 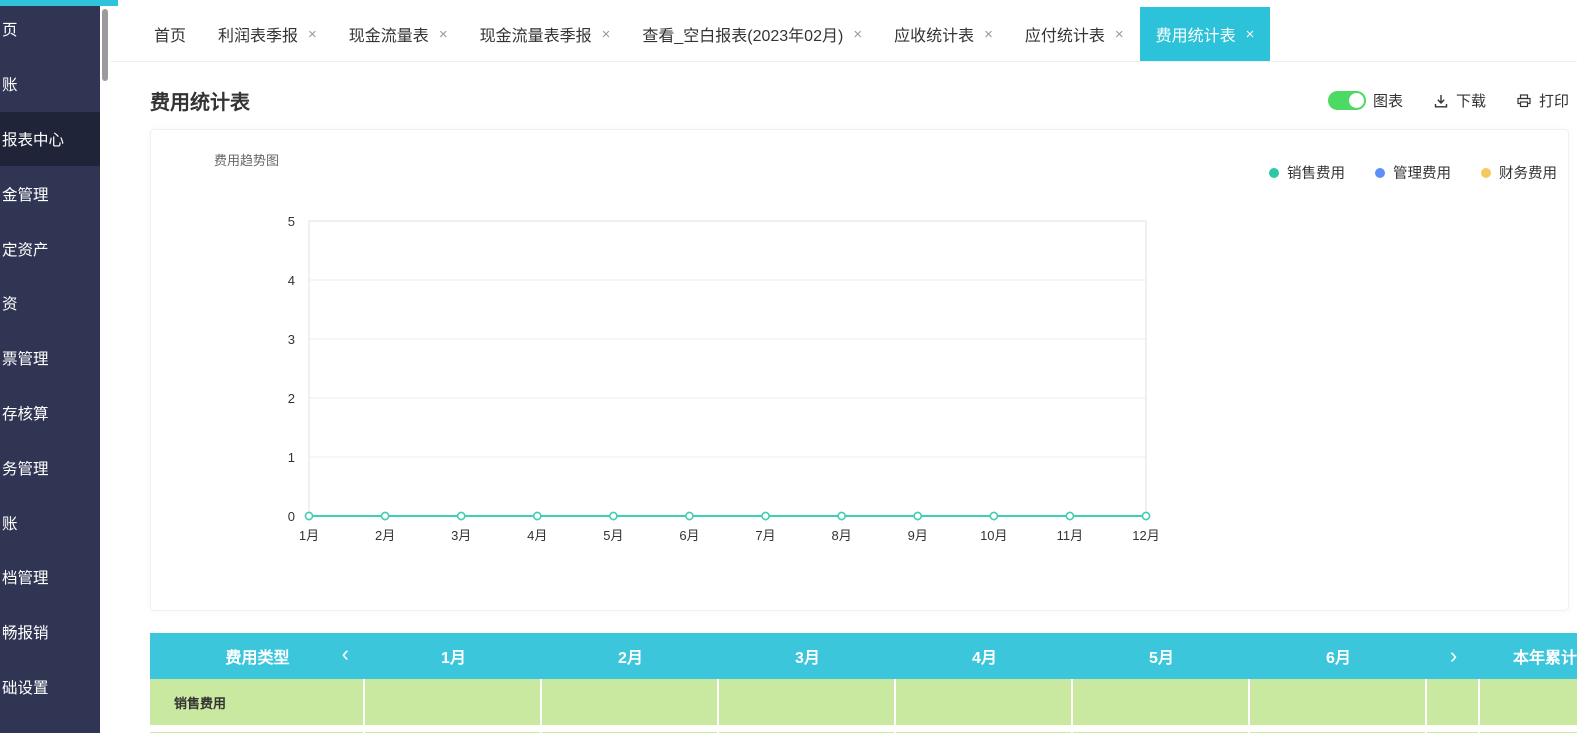 What do you see at coordinates (1453, 655) in the screenshot?
I see `next-month-arrow: ›` at bounding box center [1453, 655].